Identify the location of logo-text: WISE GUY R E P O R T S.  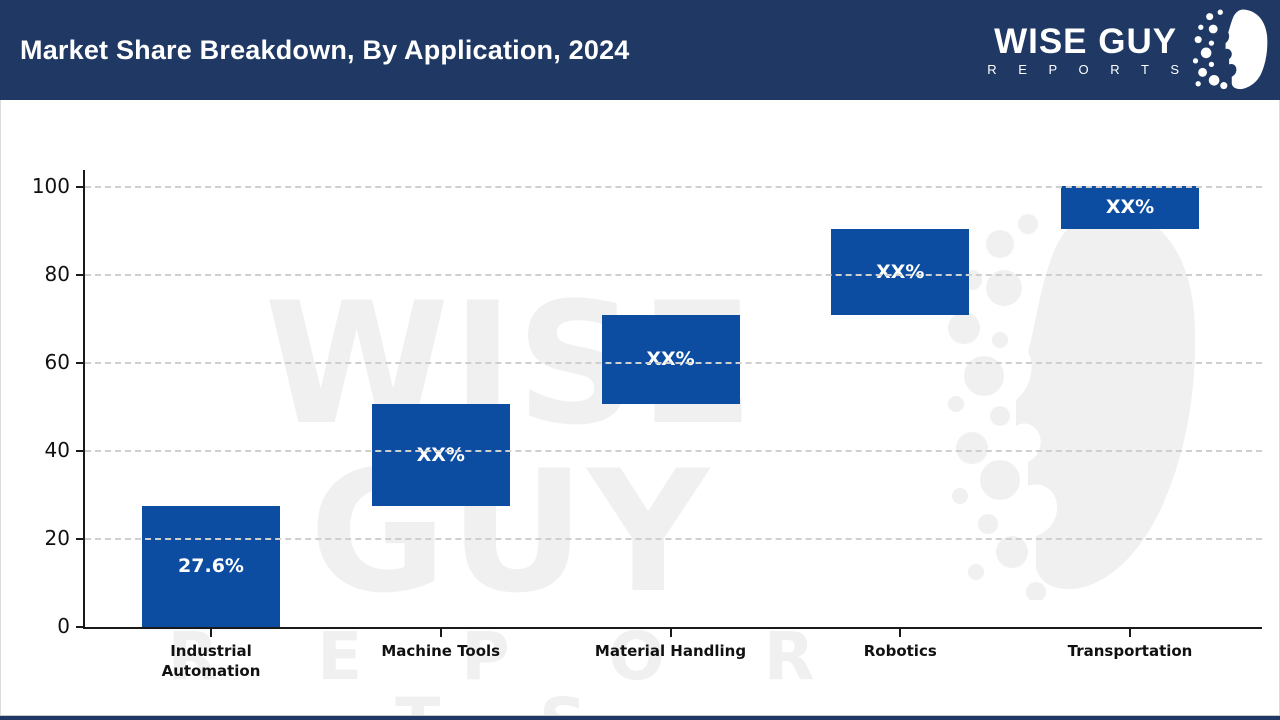
(1085, 50).